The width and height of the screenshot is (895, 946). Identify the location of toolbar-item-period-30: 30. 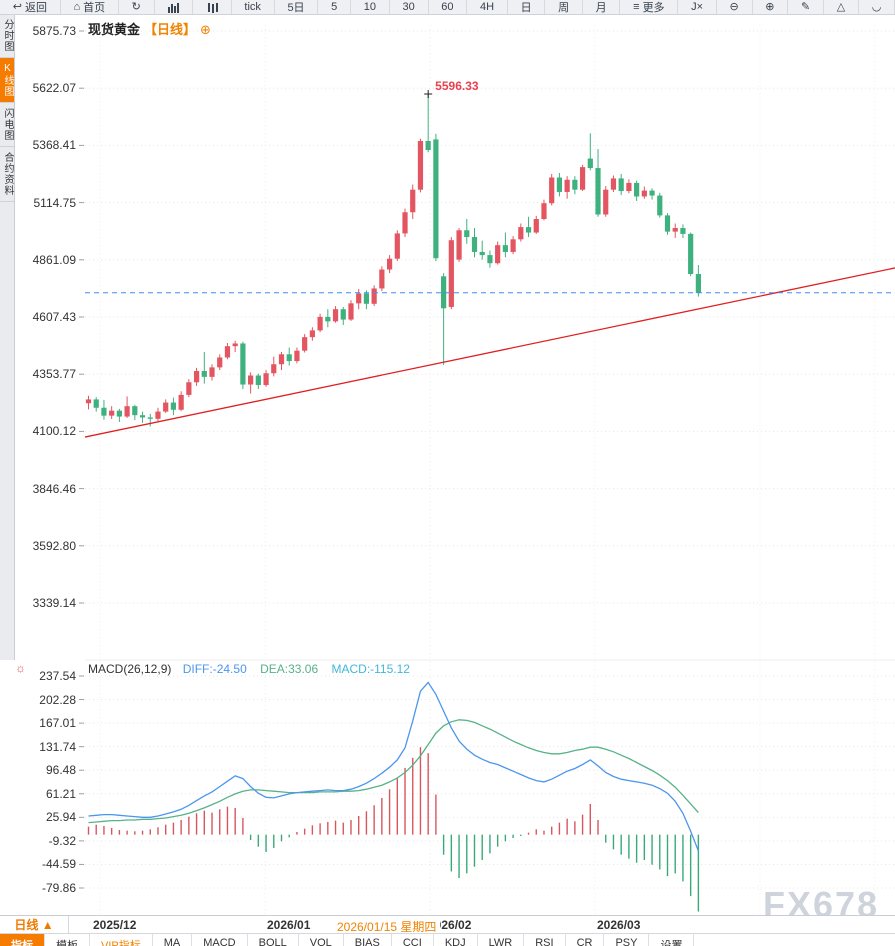
(409, 7).